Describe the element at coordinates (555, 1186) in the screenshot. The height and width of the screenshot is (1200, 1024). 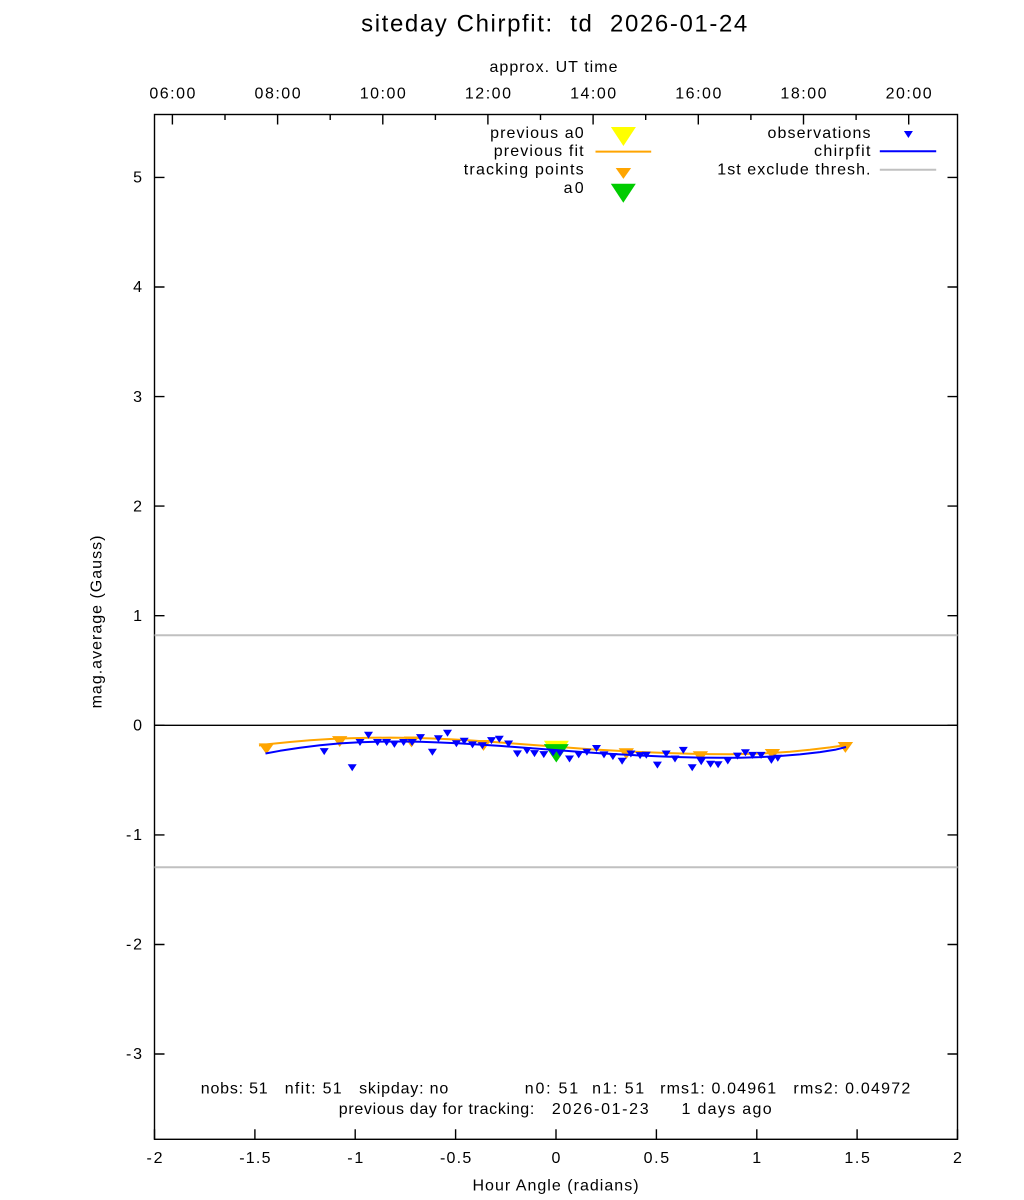
I see `svg-text: Hour Angle (radians)` at that location.